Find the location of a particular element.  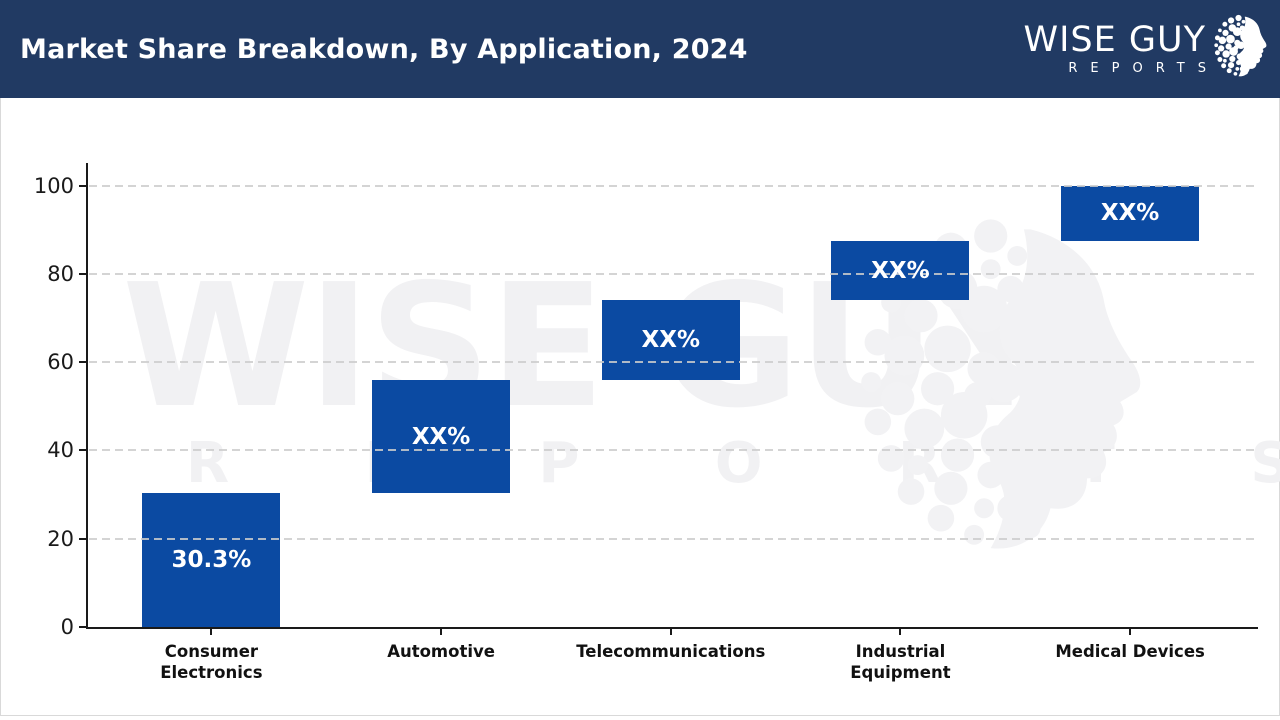

bar-value-label: 30.3% is located at coordinates (211, 560).